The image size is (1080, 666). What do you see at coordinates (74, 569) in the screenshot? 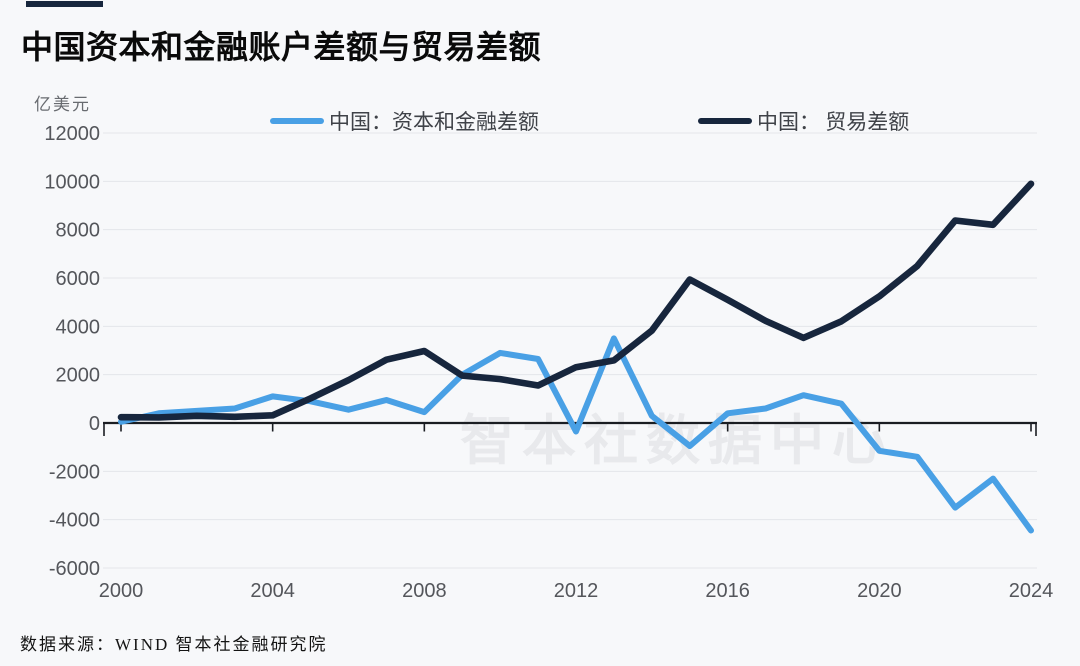
I see `y-tick-label: -6000` at bounding box center [74, 569].